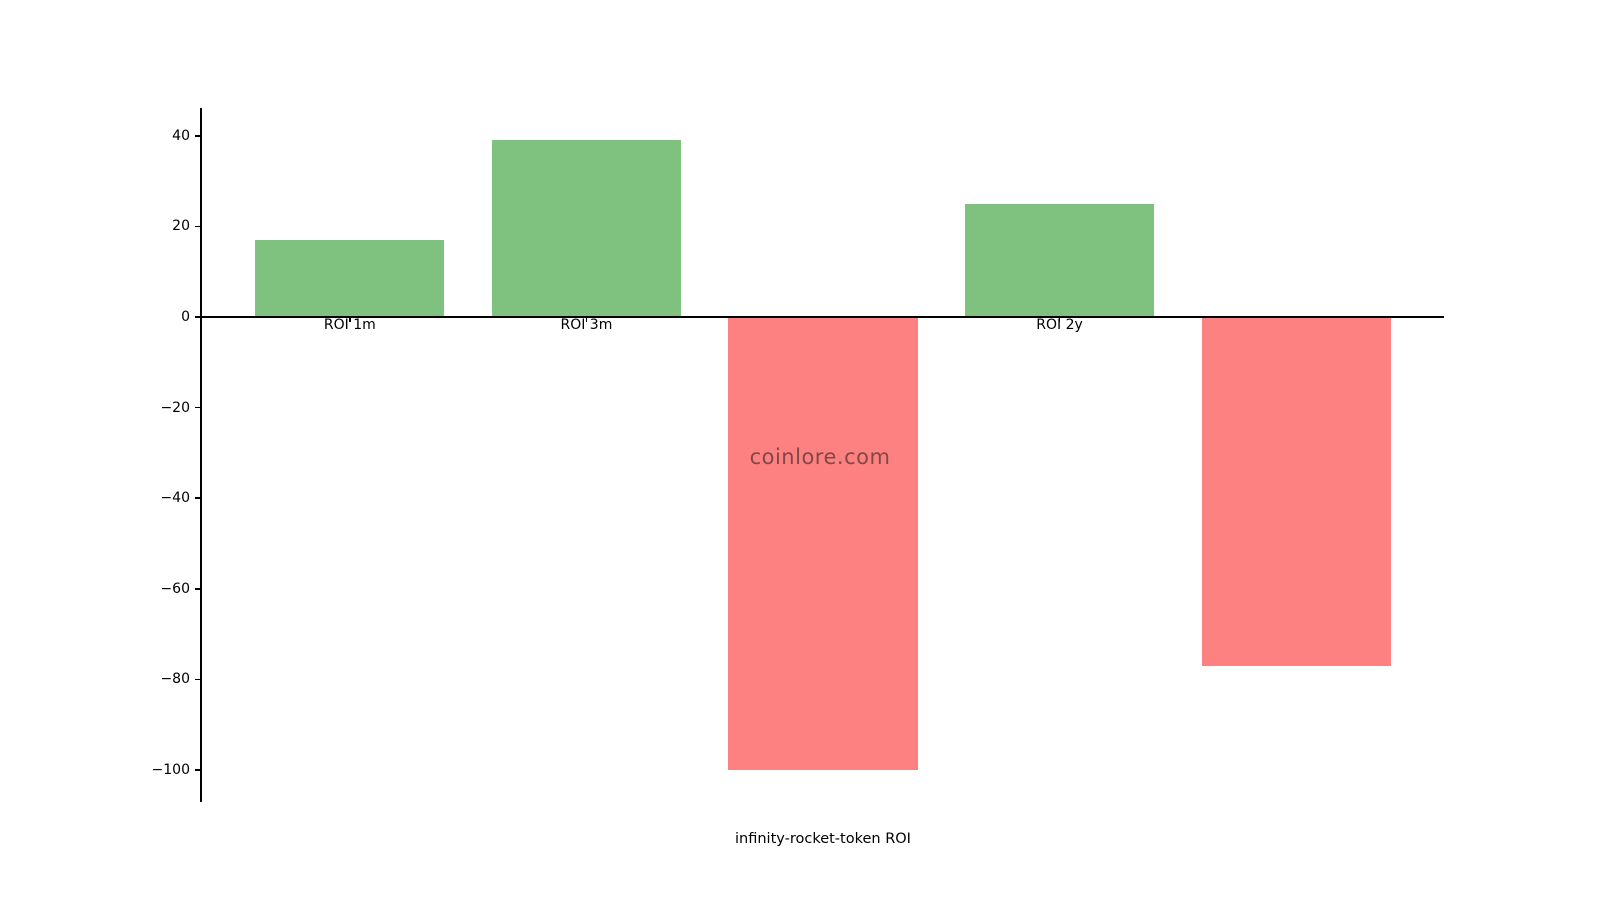 This screenshot has height=900, width=1600. What do you see at coordinates (820, 457) in the screenshot?
I see `watermark-text: coinlore.com` at bounding box center [820, 457].